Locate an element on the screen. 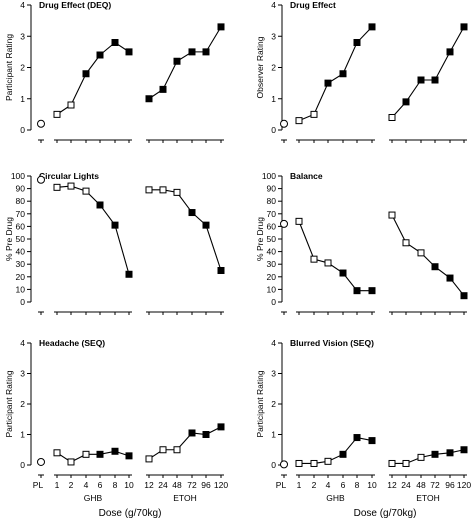 The height and width of the screenshot is (520, 474). chart-panel-2: Drug Effect 0 1 2 3 4 Observer Rating is located at coordinates (361, 71).